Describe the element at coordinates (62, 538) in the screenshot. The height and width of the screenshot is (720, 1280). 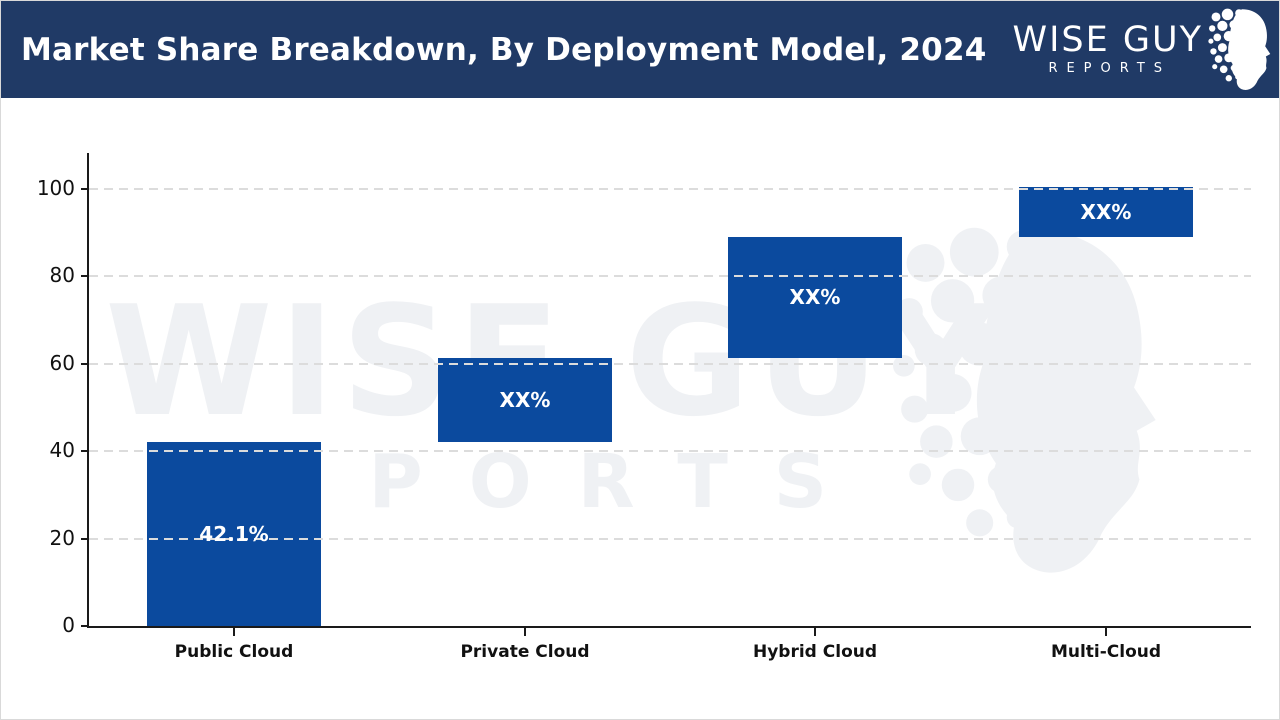
I see `y-tick-label: 20` at that location.